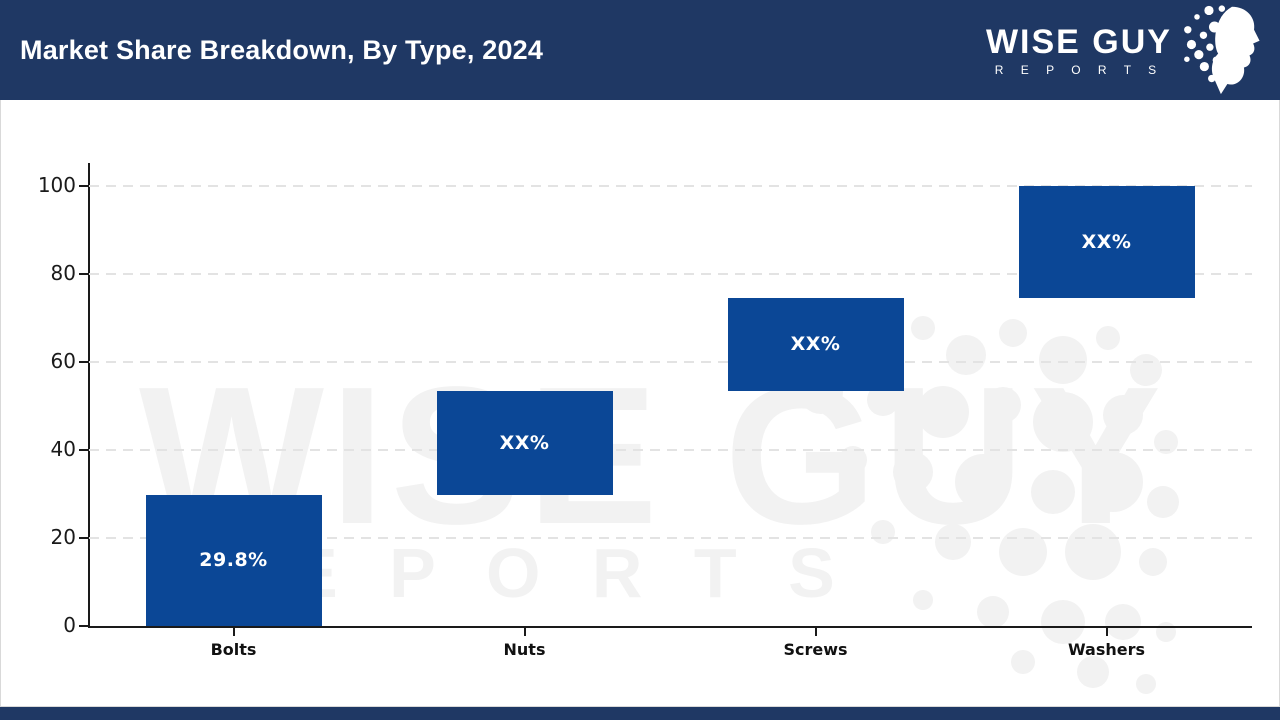  I want to click on logo-text: WISE GUY R E P O R T S, so click(1079, 50).